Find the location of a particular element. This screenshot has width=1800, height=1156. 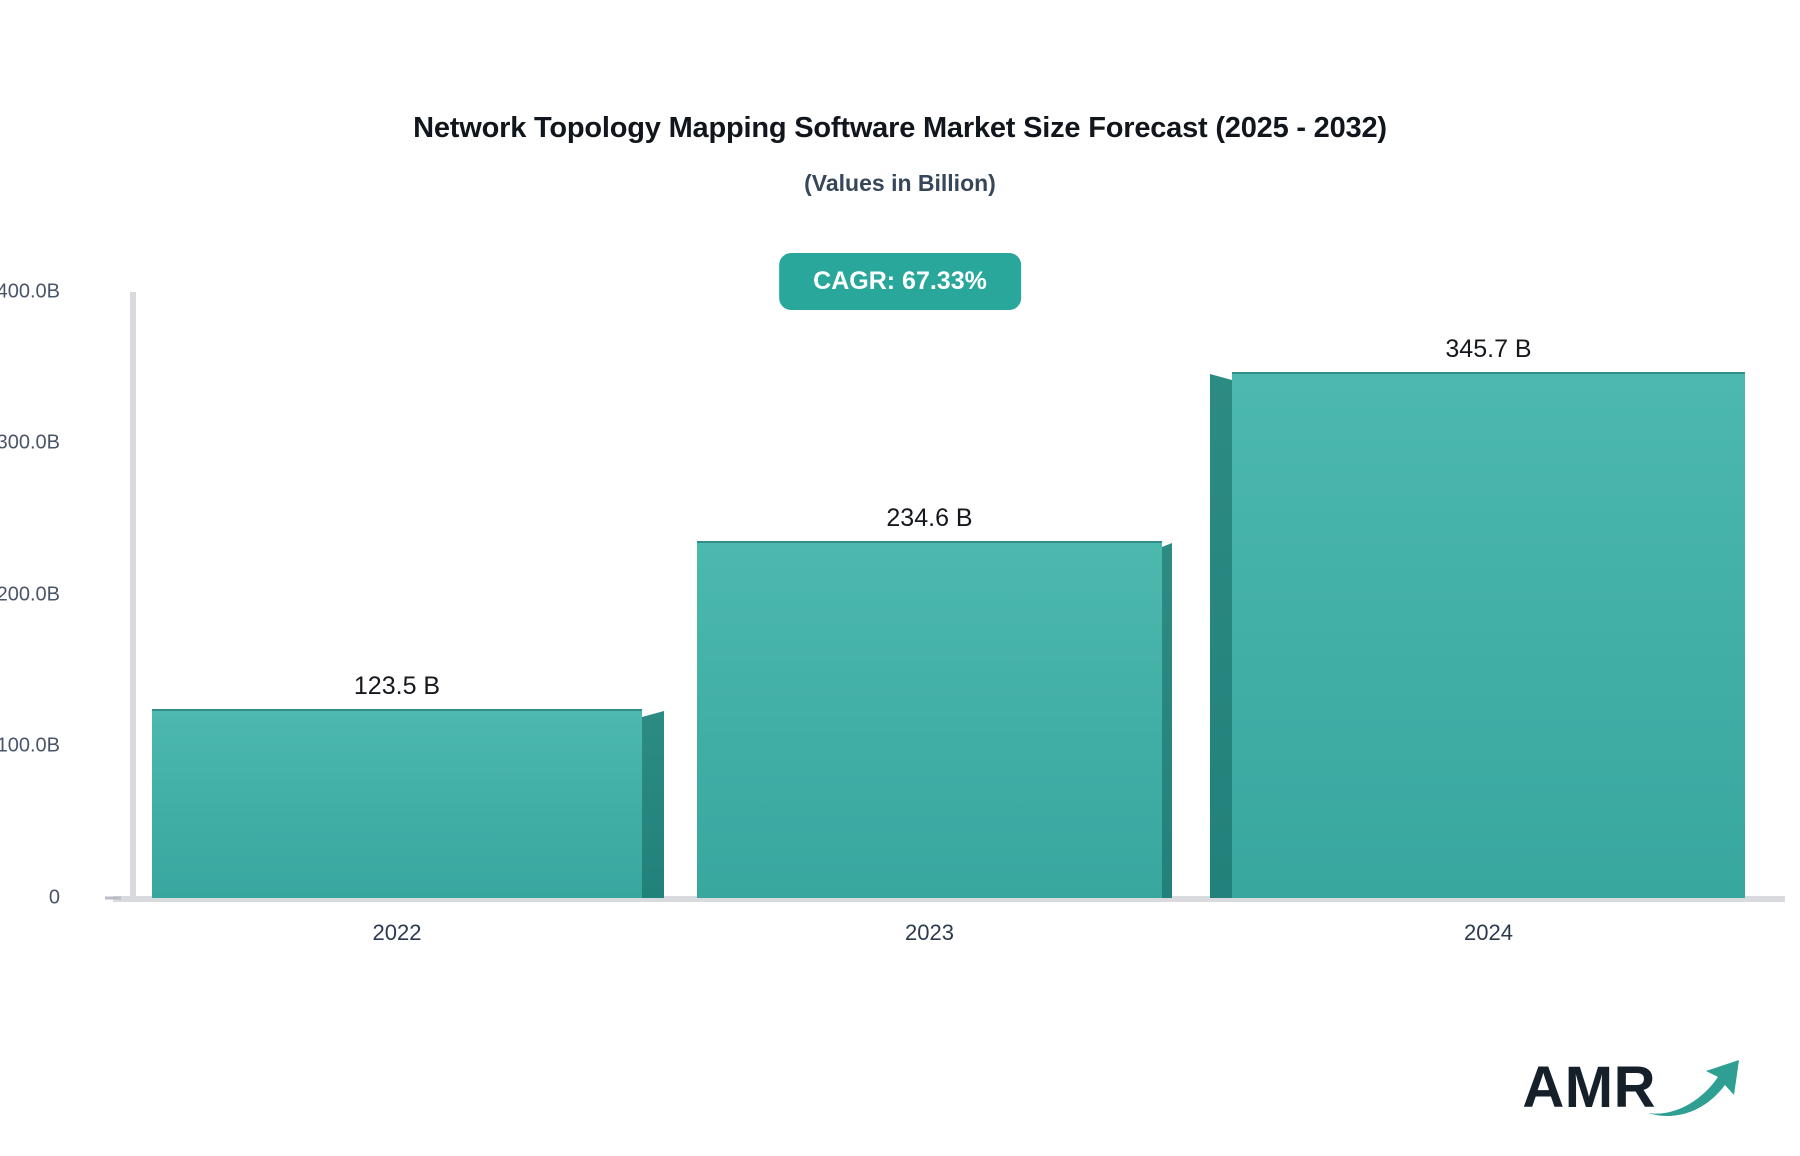

x-axis-label-2024: 2024 is located at coordinates (1488, 932).